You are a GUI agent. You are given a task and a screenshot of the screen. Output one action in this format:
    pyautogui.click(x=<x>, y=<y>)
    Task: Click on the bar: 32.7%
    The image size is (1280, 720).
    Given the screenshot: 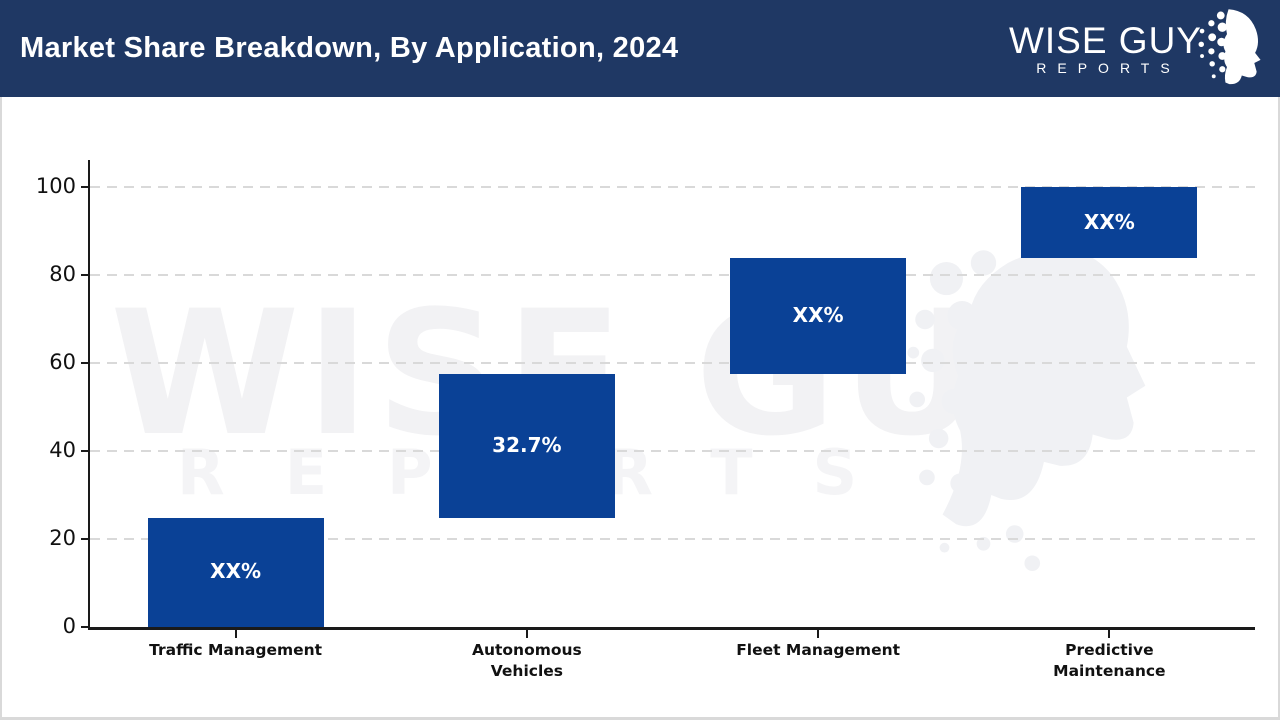 What is the action you would take?
    pyautogui.click(x=526, y=446)
    